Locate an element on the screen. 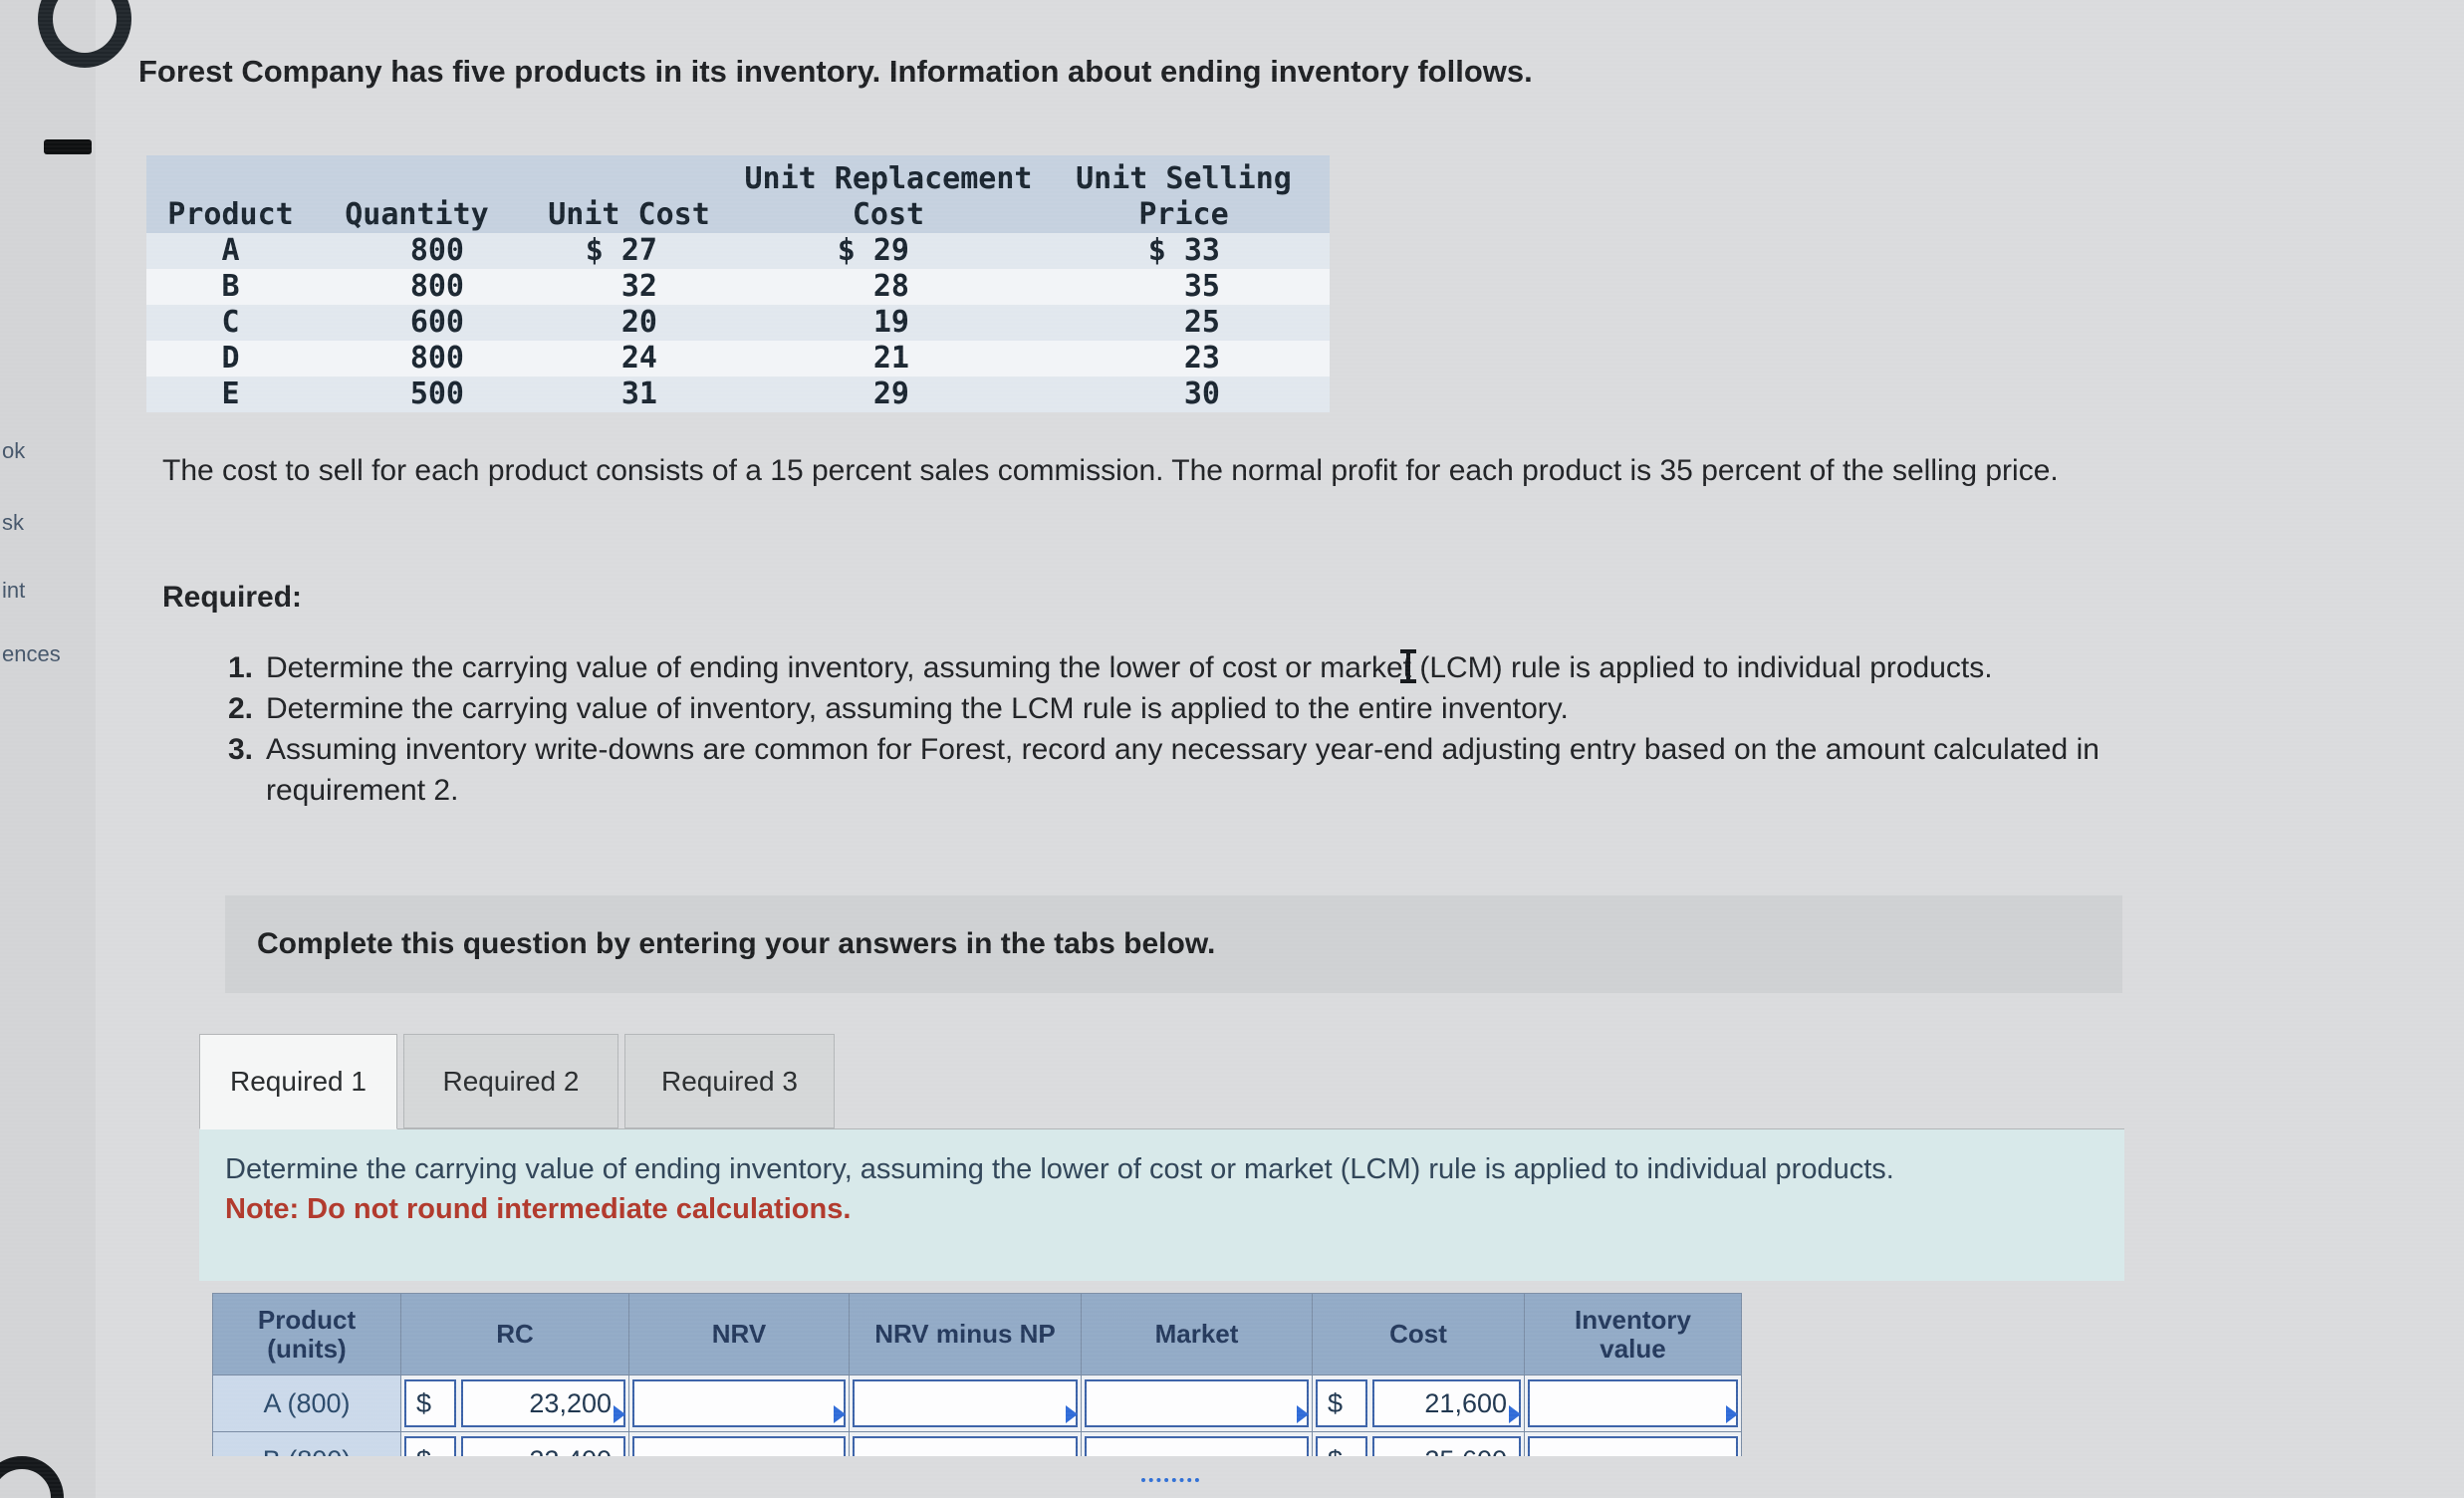 The image size is (2464, 1498). requirement-number: 3. is located at coordinates (241, 749).